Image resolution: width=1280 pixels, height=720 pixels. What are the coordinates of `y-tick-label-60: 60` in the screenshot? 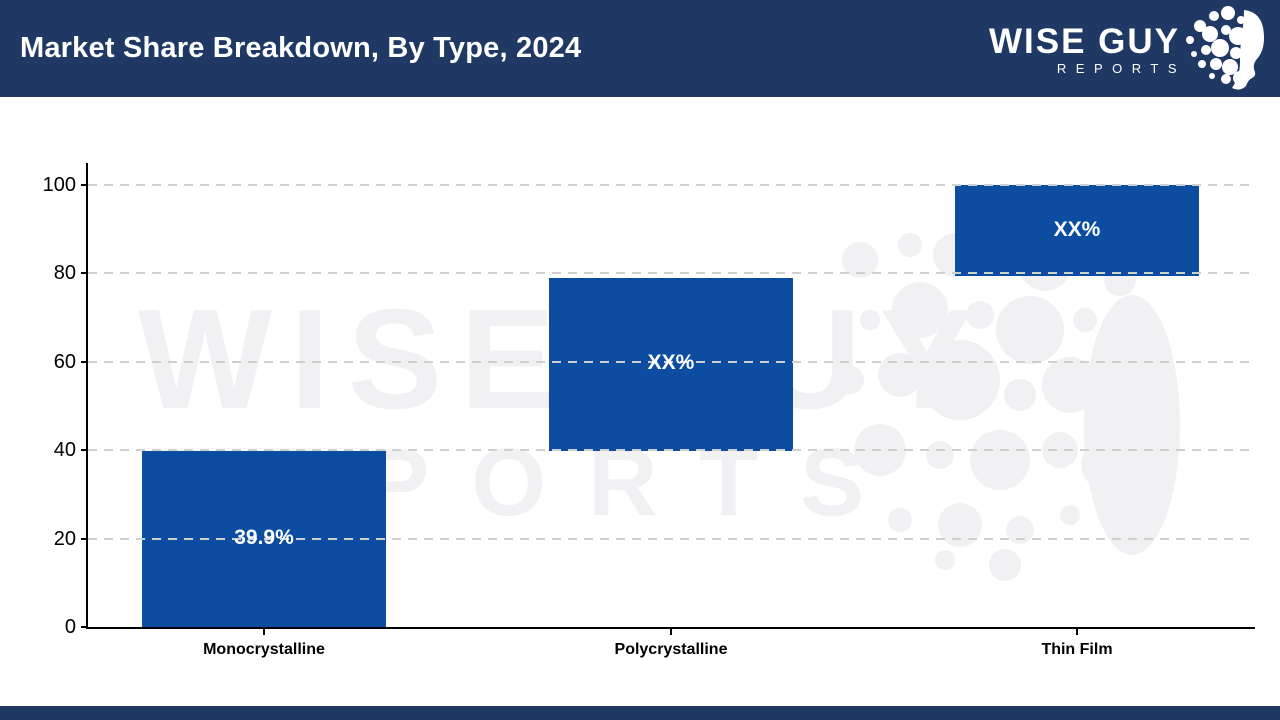 It's located at (64, 361).